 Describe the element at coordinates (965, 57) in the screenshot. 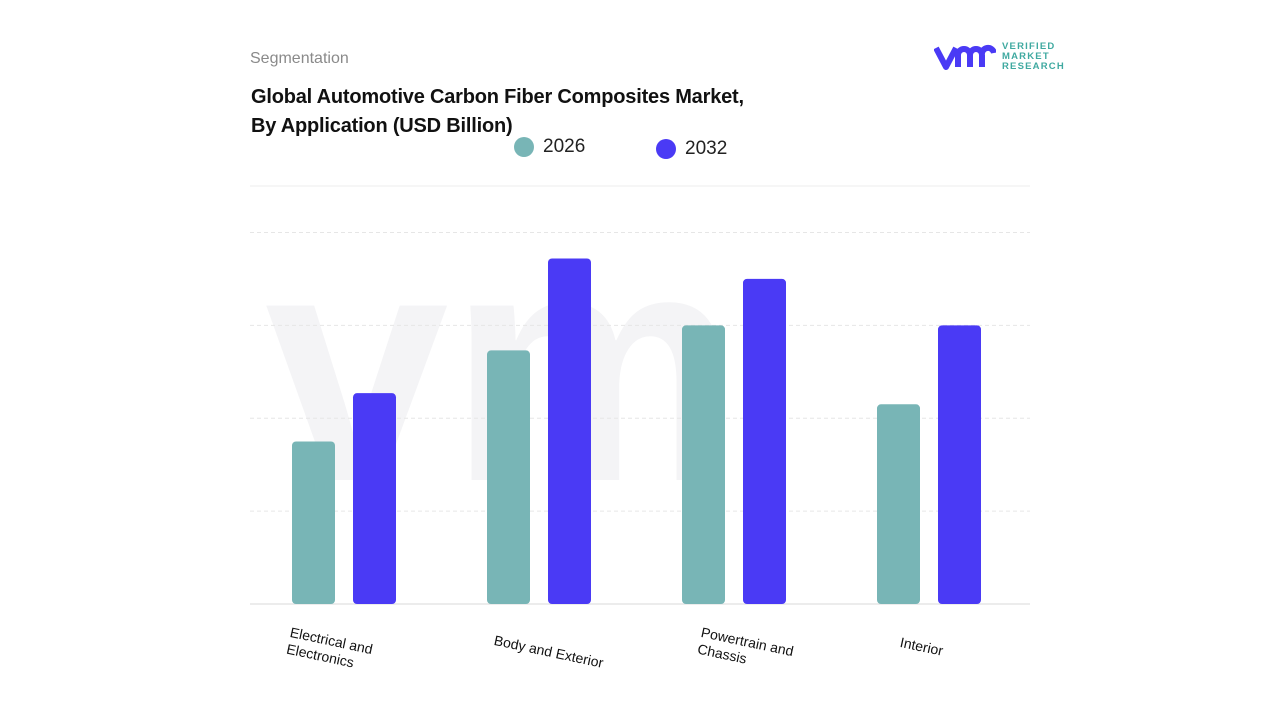

I see `vmr-logo-icon` at that location.